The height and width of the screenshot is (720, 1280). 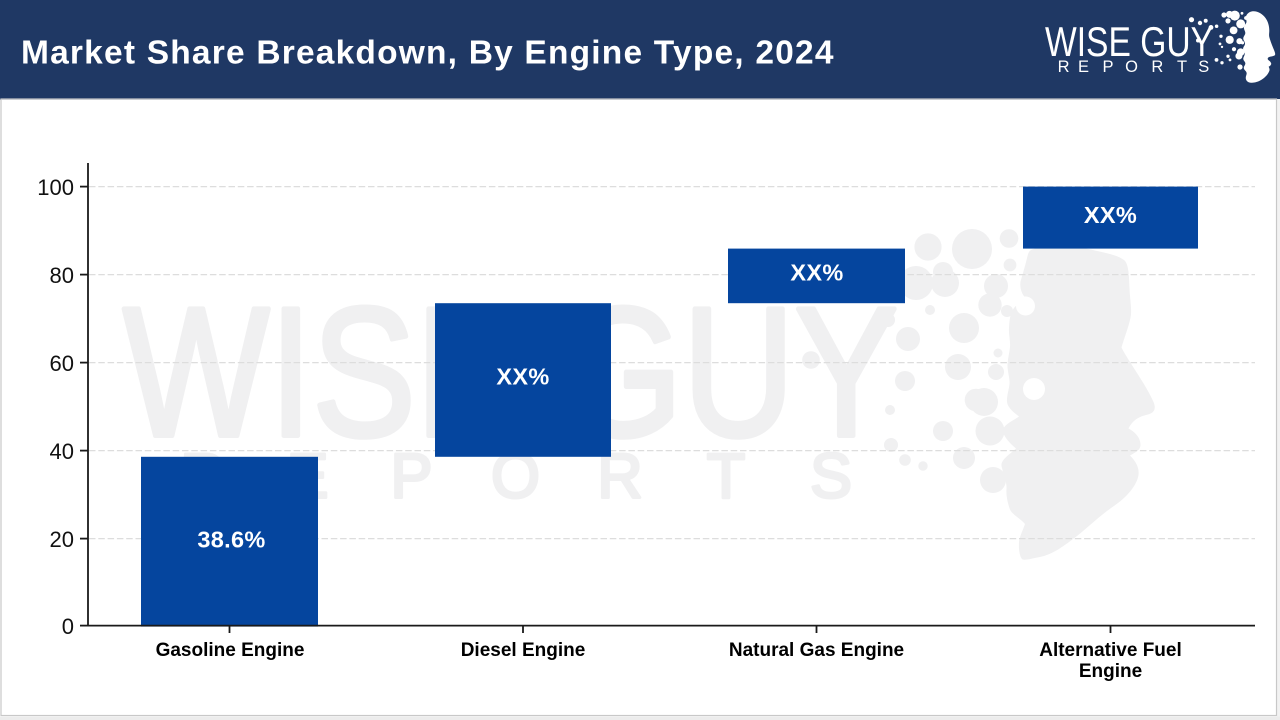 I want to click on svg-text: 80, so click(x=62, y=275).